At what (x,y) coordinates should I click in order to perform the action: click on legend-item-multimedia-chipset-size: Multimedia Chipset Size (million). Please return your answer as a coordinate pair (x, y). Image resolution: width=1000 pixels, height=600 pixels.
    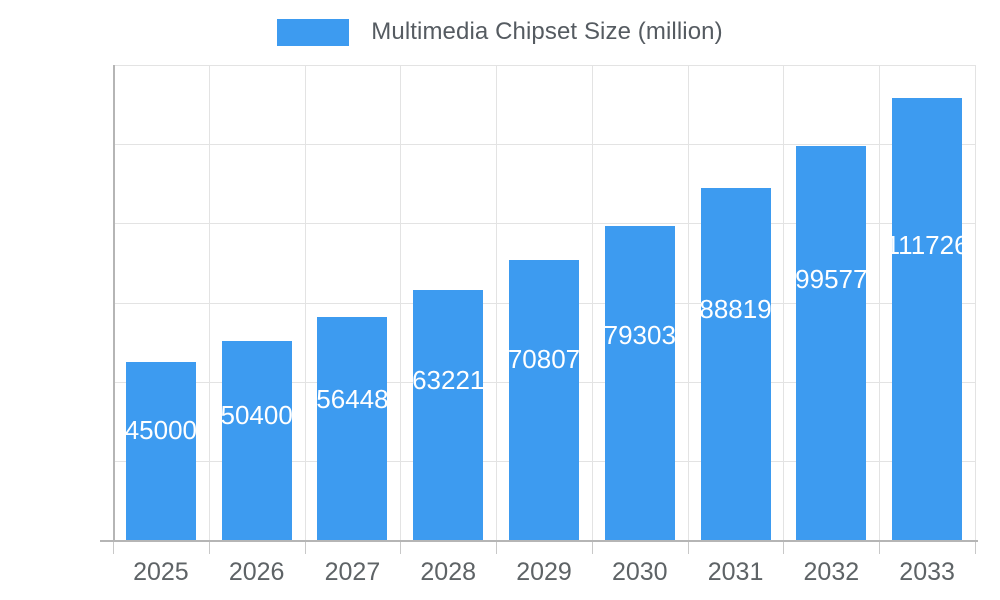
    Looking at the image, I should click on (500, 32).